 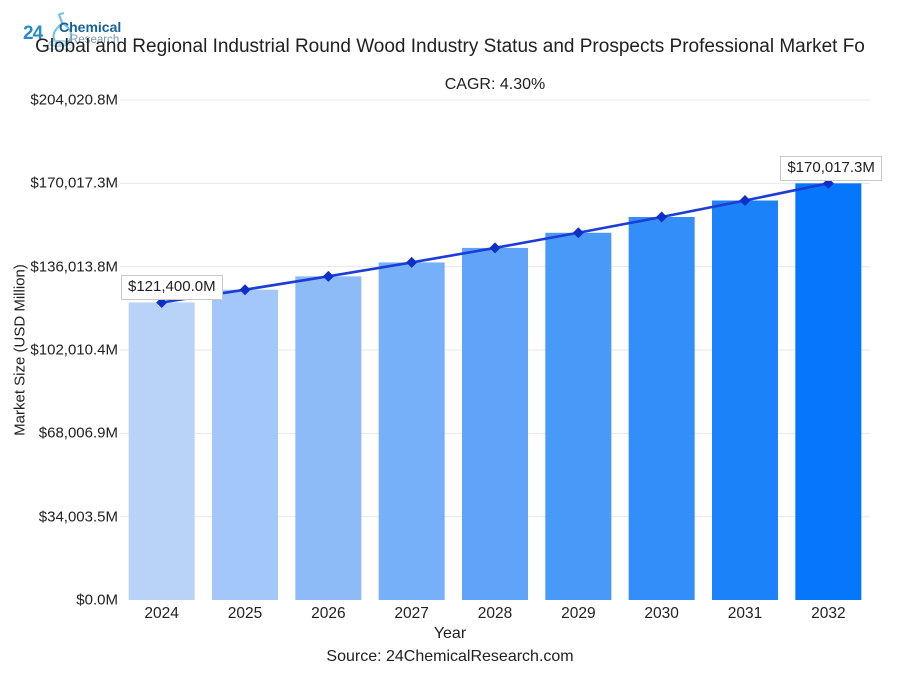 I want to click on x-tick-label-2031: 2031, so click(x=745, y=613).